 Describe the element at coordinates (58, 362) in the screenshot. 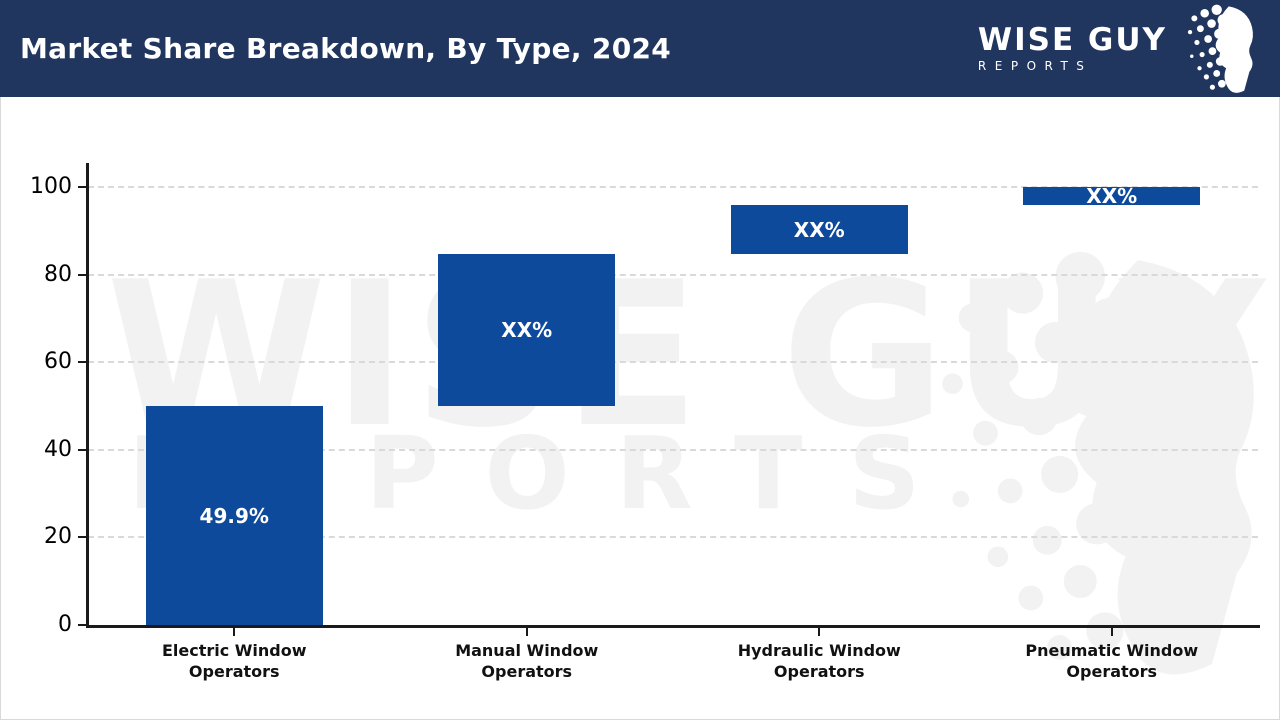

I see `y-tick-label: 60` at that location.